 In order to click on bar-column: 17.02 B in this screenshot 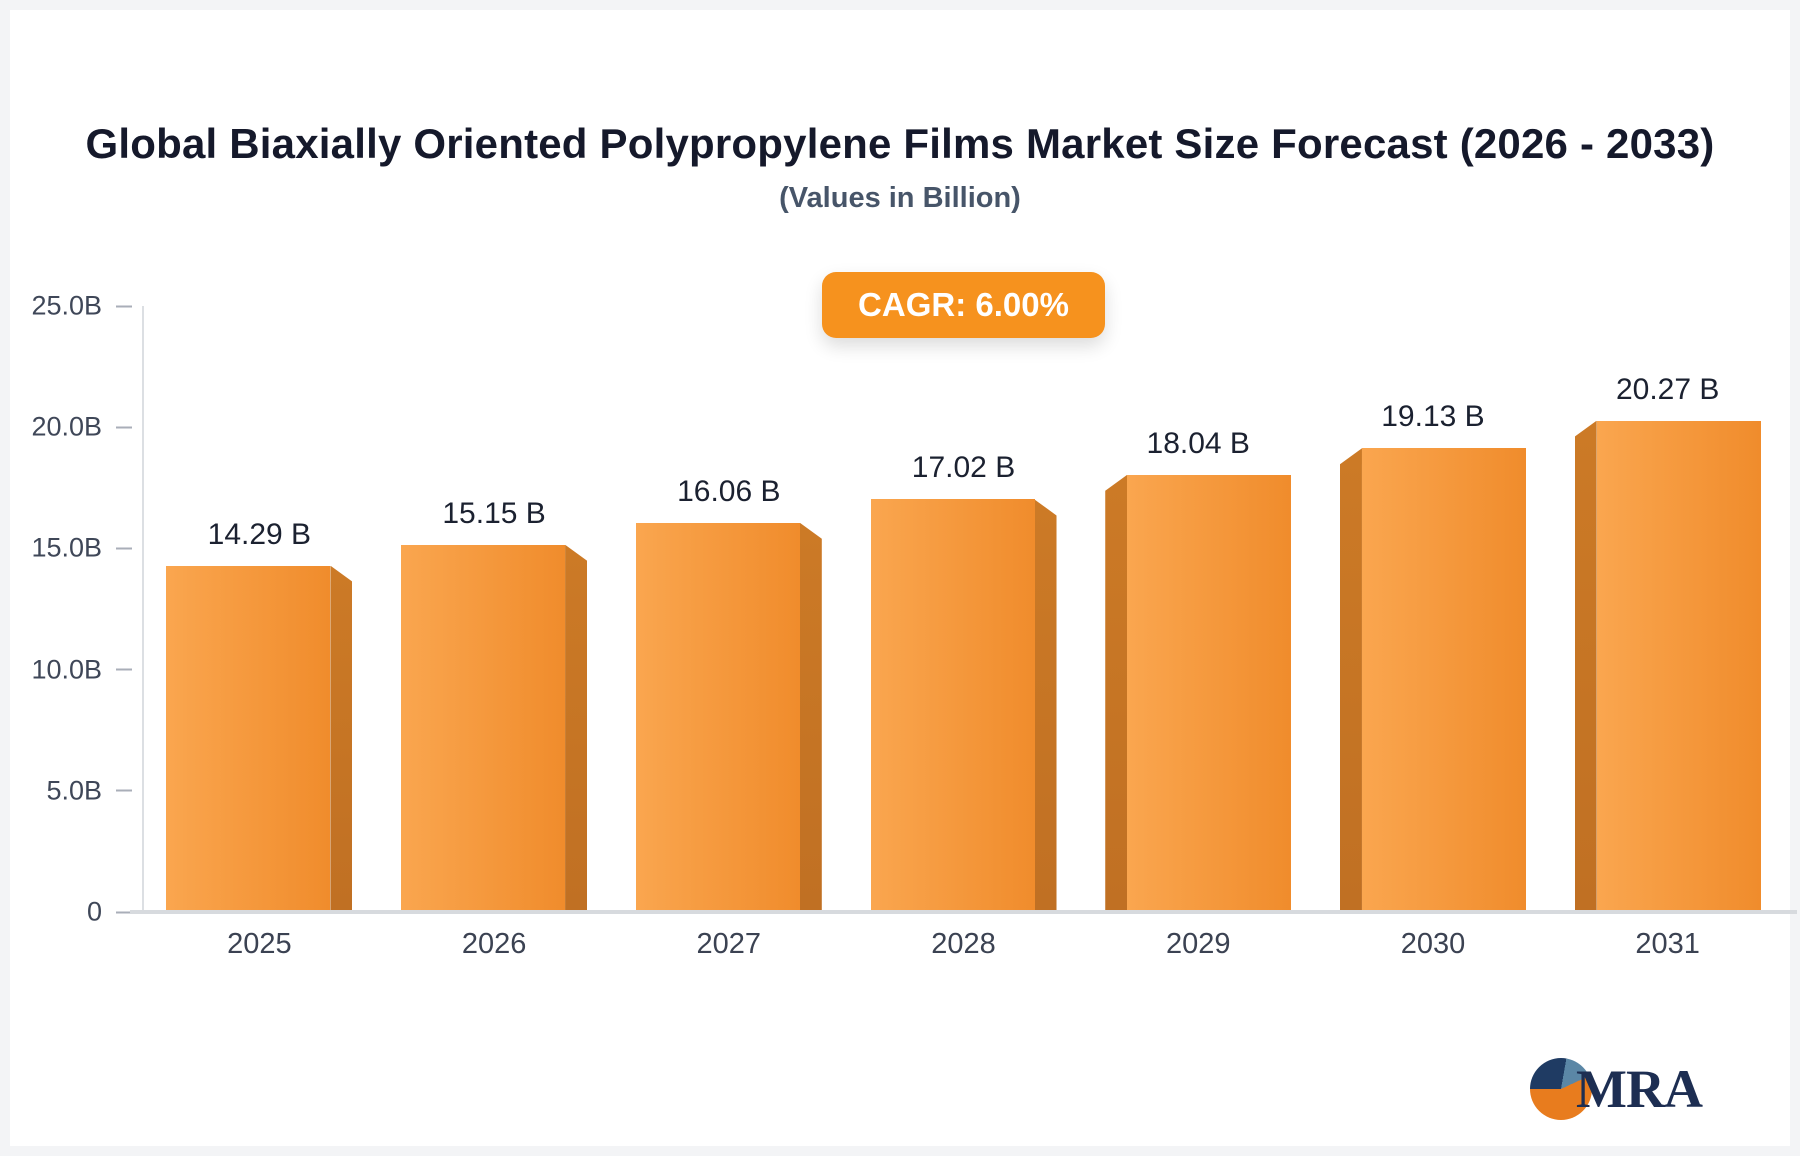, I will do `click(963, 609)`.